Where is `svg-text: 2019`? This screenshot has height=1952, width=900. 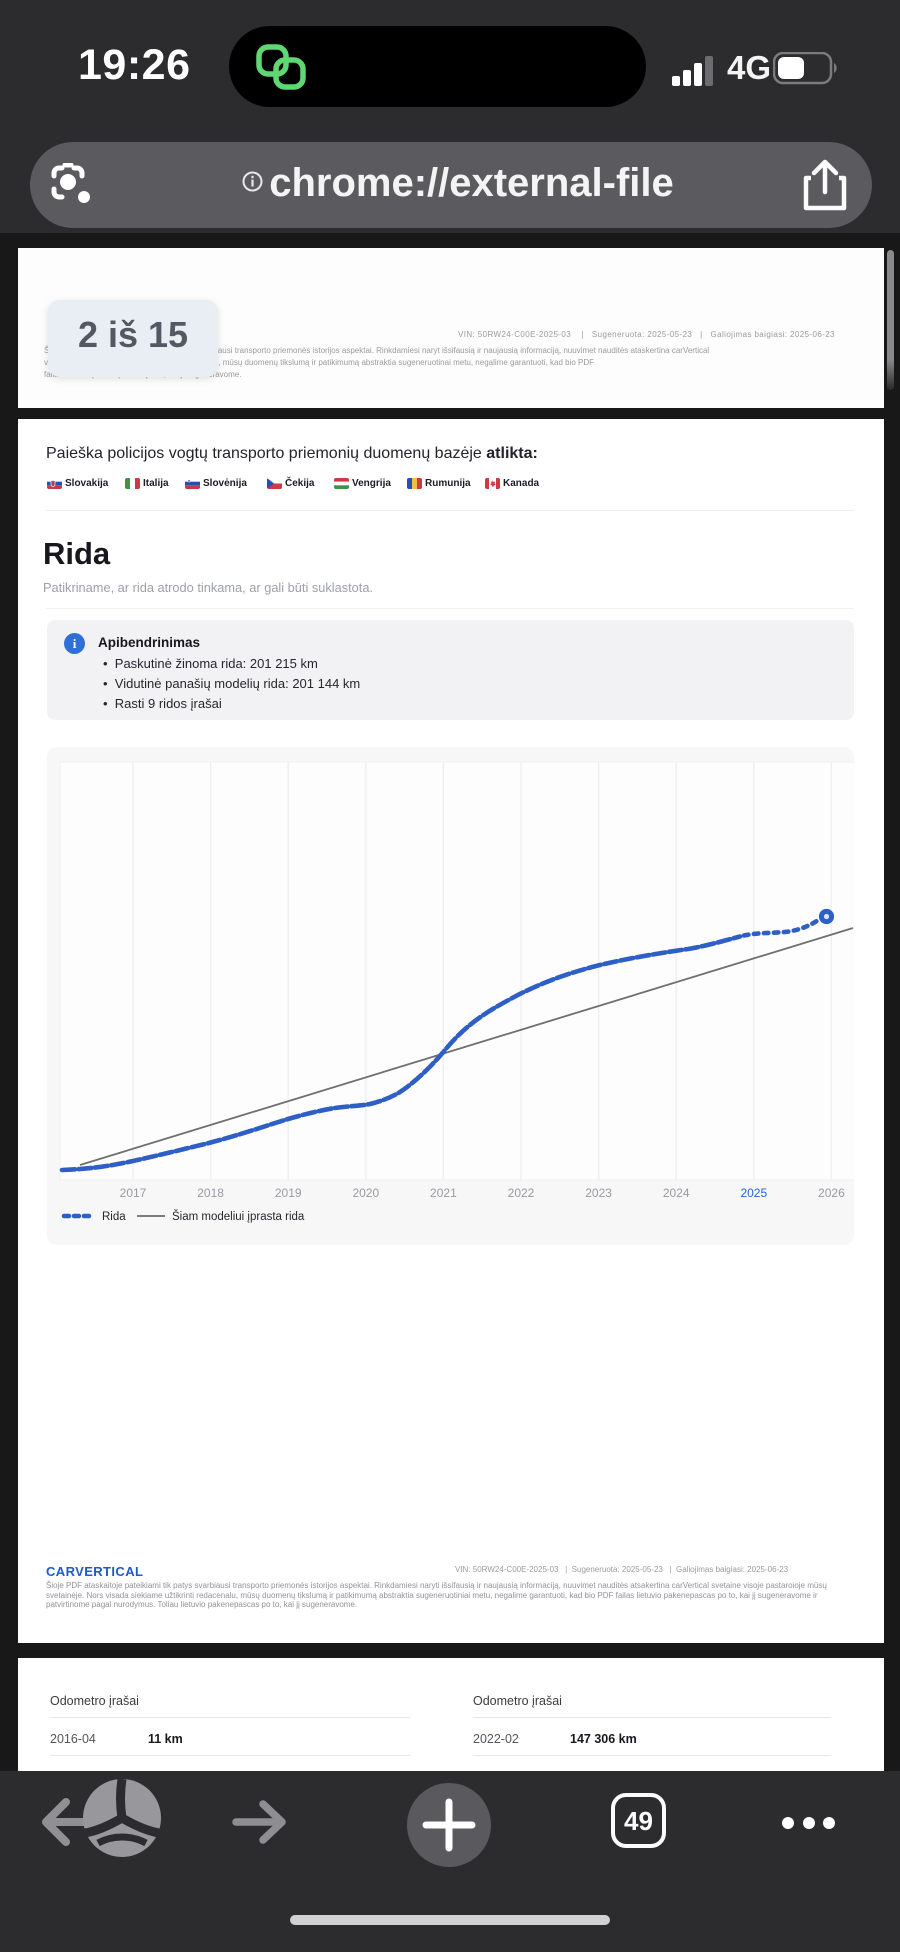 svg-text: 2019 is located at coordinates (288, 1193).